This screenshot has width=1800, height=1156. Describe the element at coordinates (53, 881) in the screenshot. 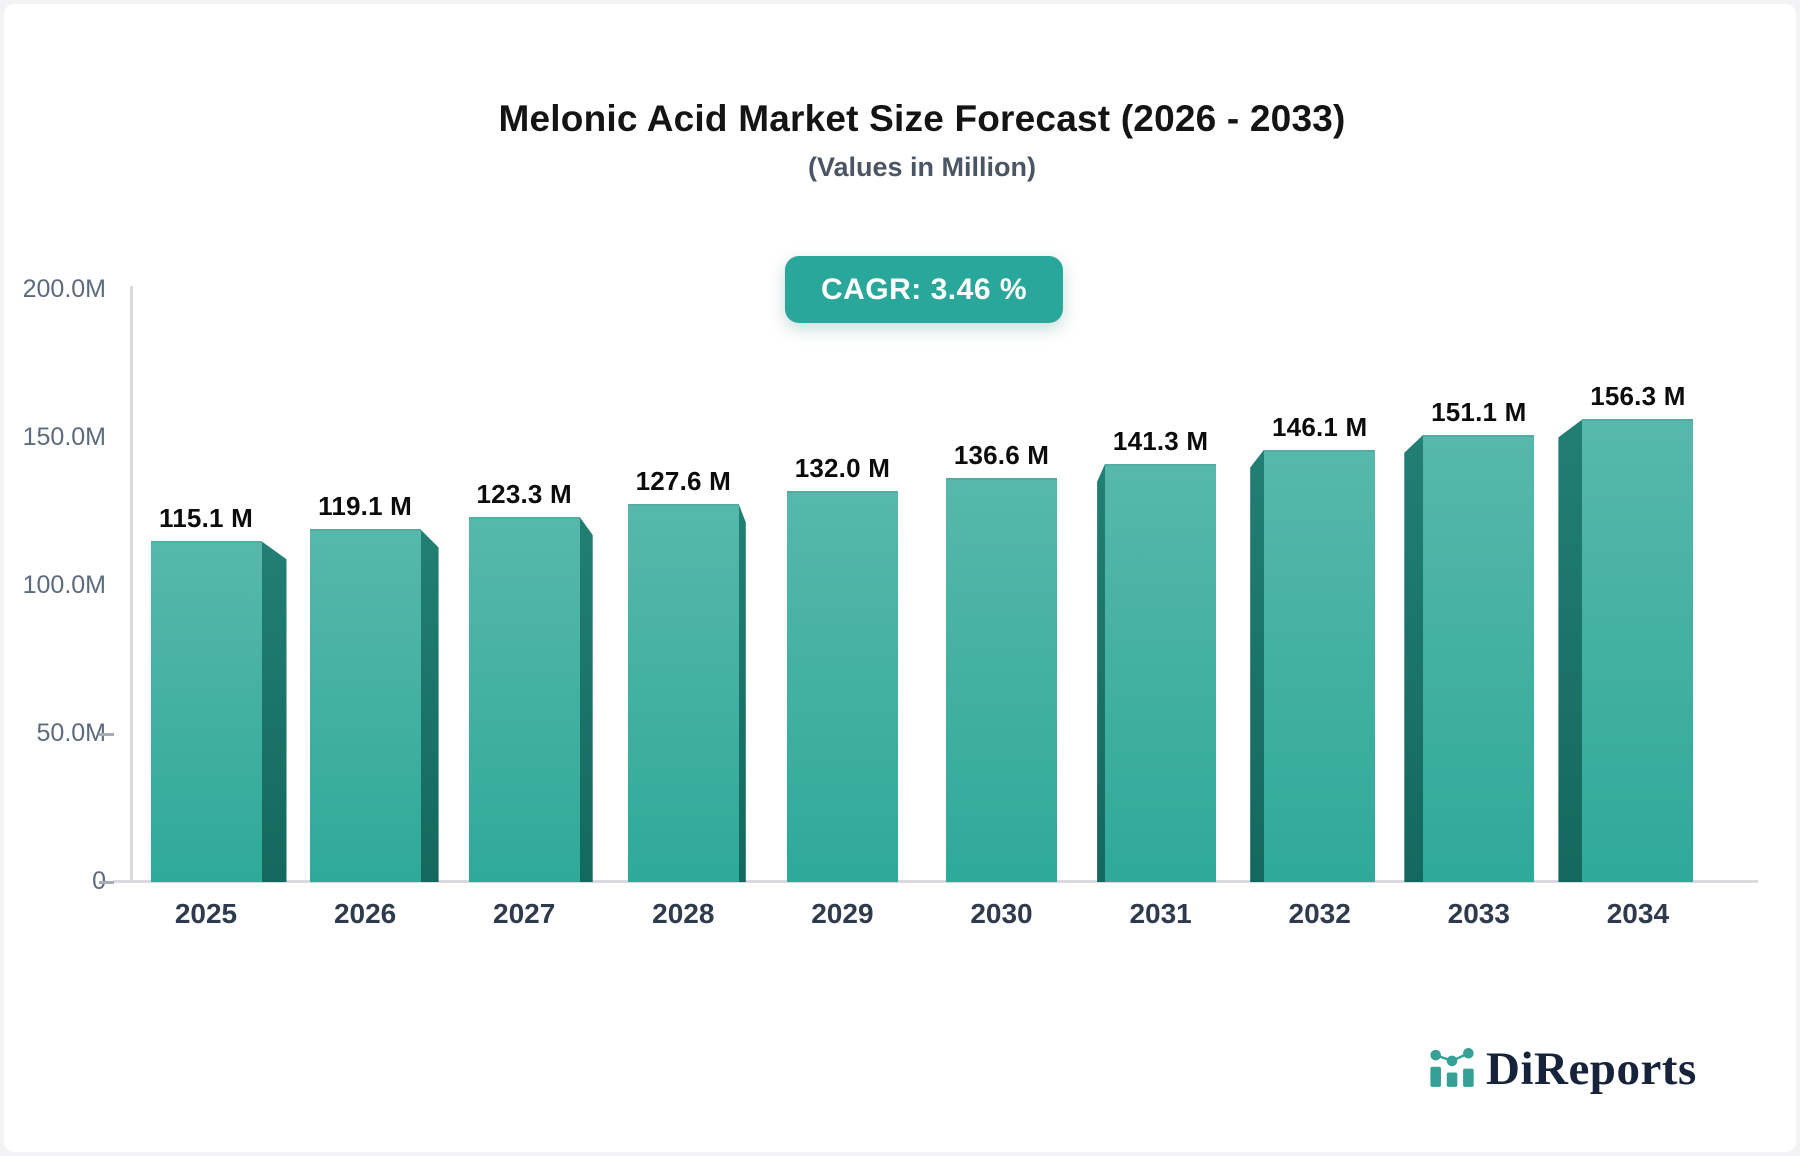

I see `y-axis-label-0: 0` at that location.